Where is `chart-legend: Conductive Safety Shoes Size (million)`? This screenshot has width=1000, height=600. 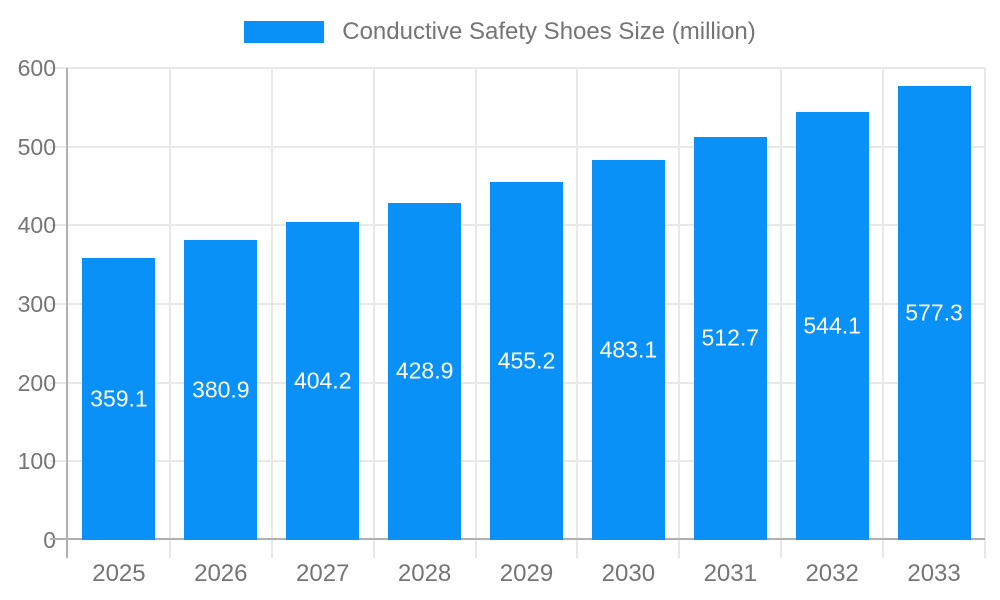 chart-legend: Conductive Safety Shoes Size (million) is located at coordinates (500, 32).